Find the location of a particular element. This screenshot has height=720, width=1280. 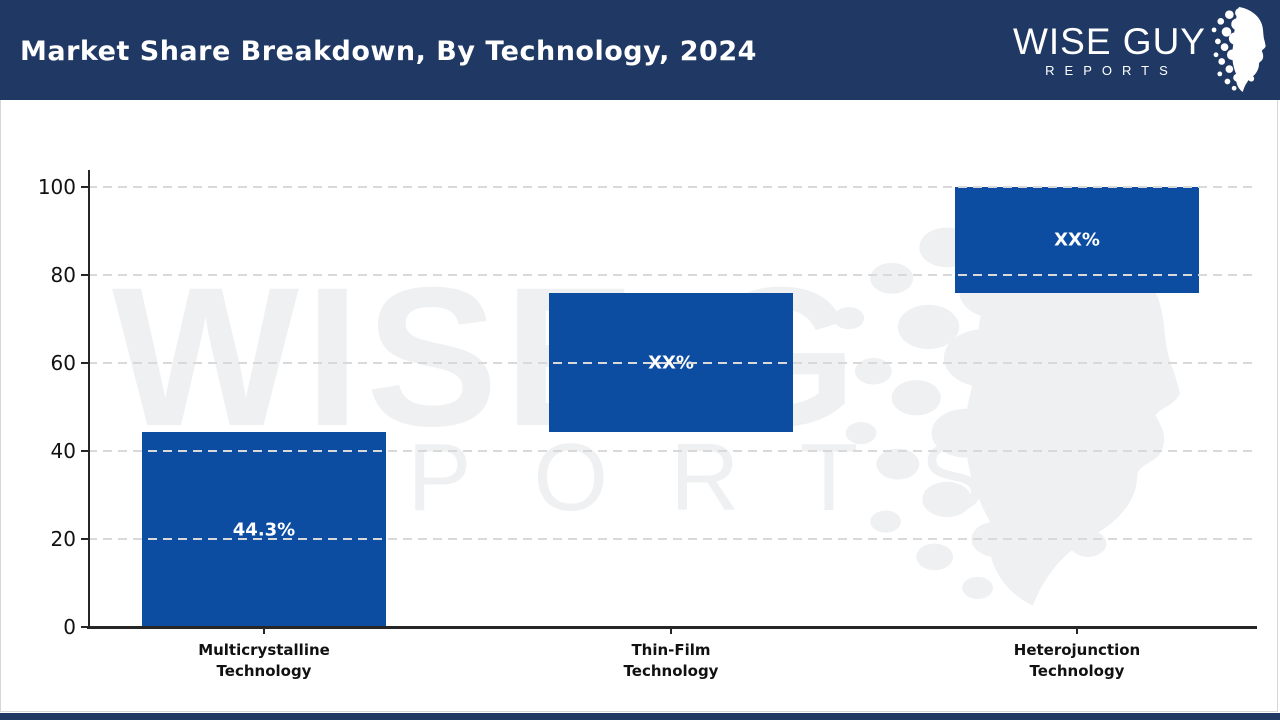

bar-value-label: XX% is located at coordinates (1077, 240).